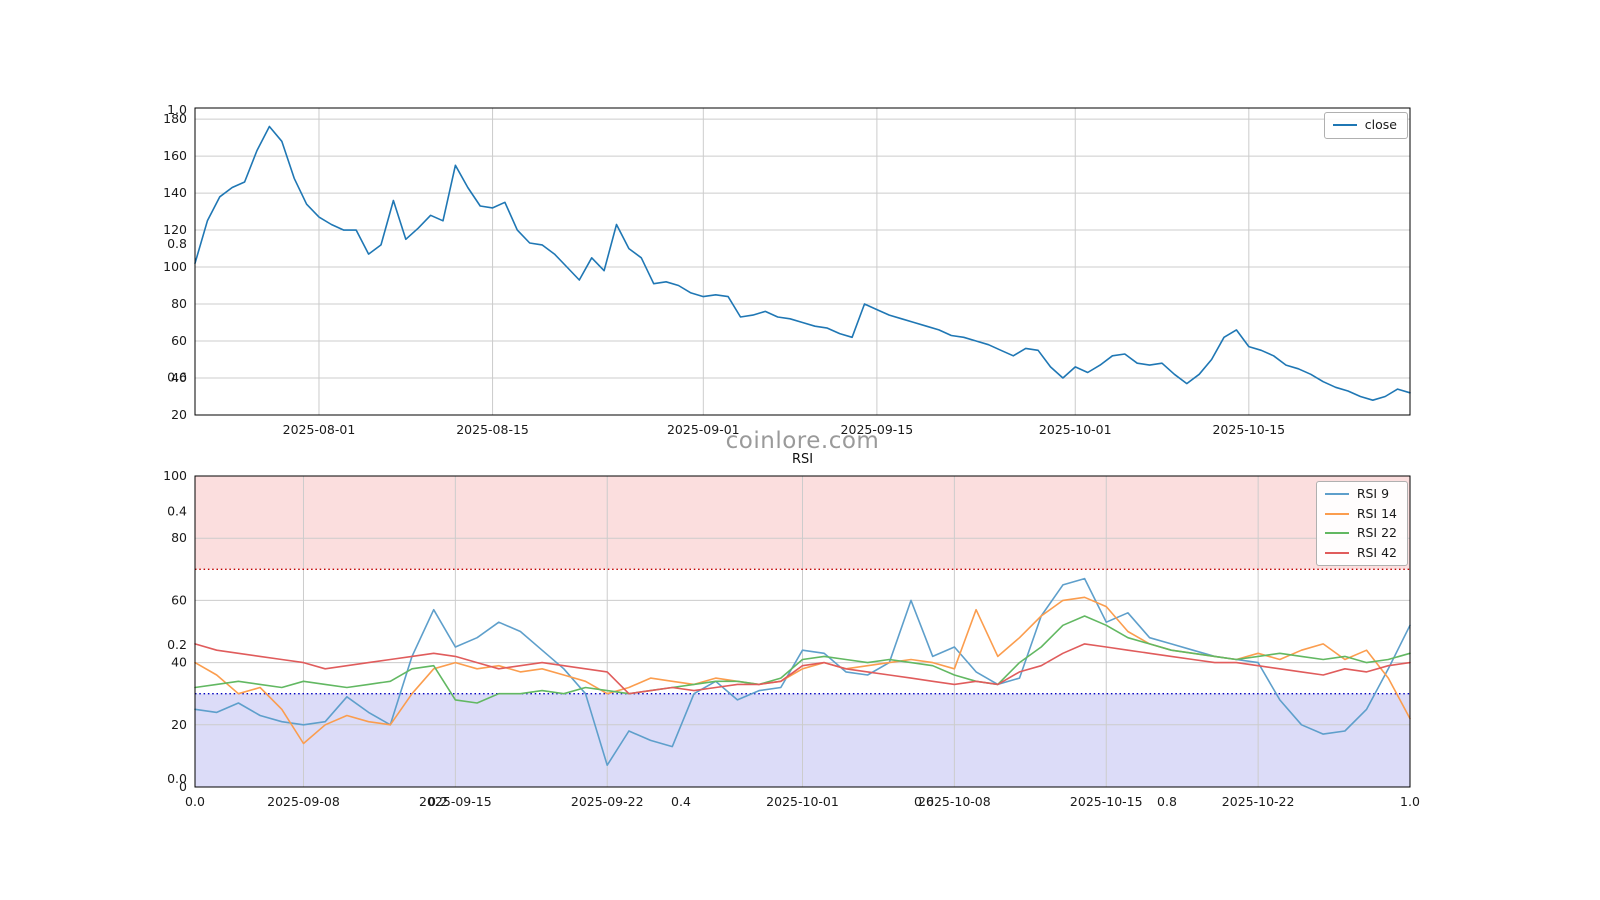 This screenshot has width=1600, height=900. I want to click on price-legend: close, so click(1365, 125).